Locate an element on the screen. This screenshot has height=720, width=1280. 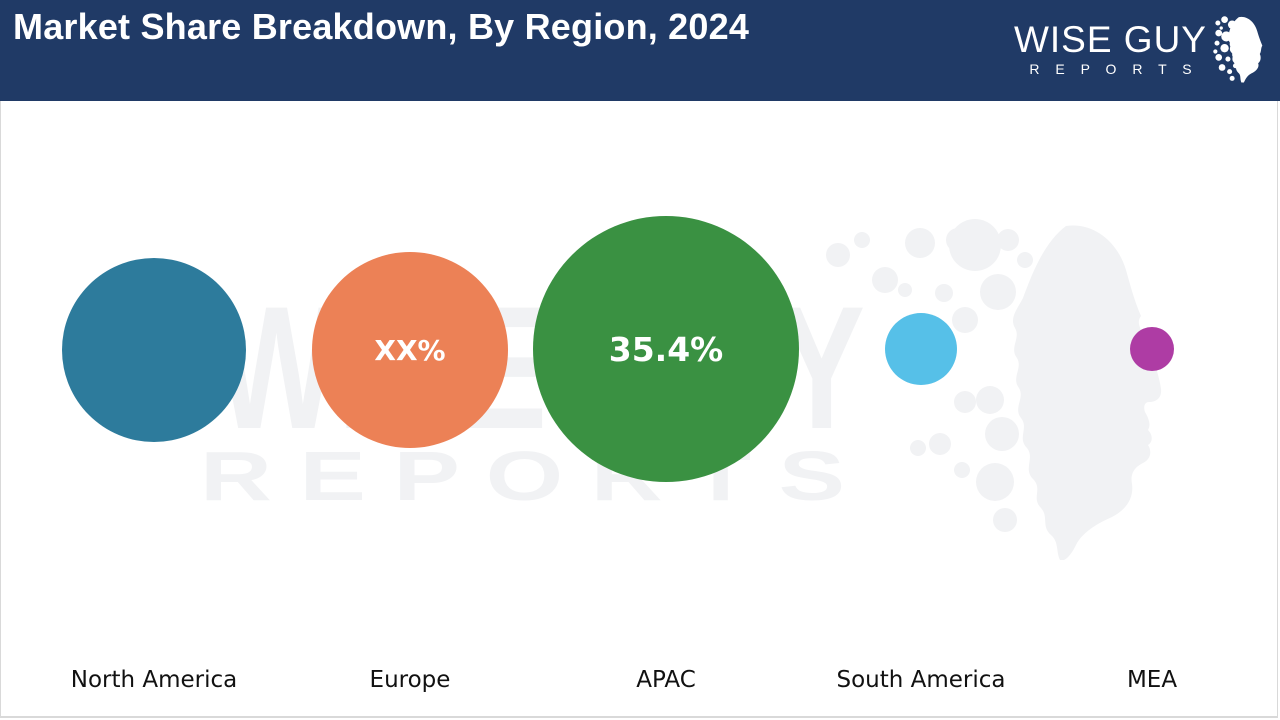
category-label-north-america: North America is located at coordinates (154, 680).